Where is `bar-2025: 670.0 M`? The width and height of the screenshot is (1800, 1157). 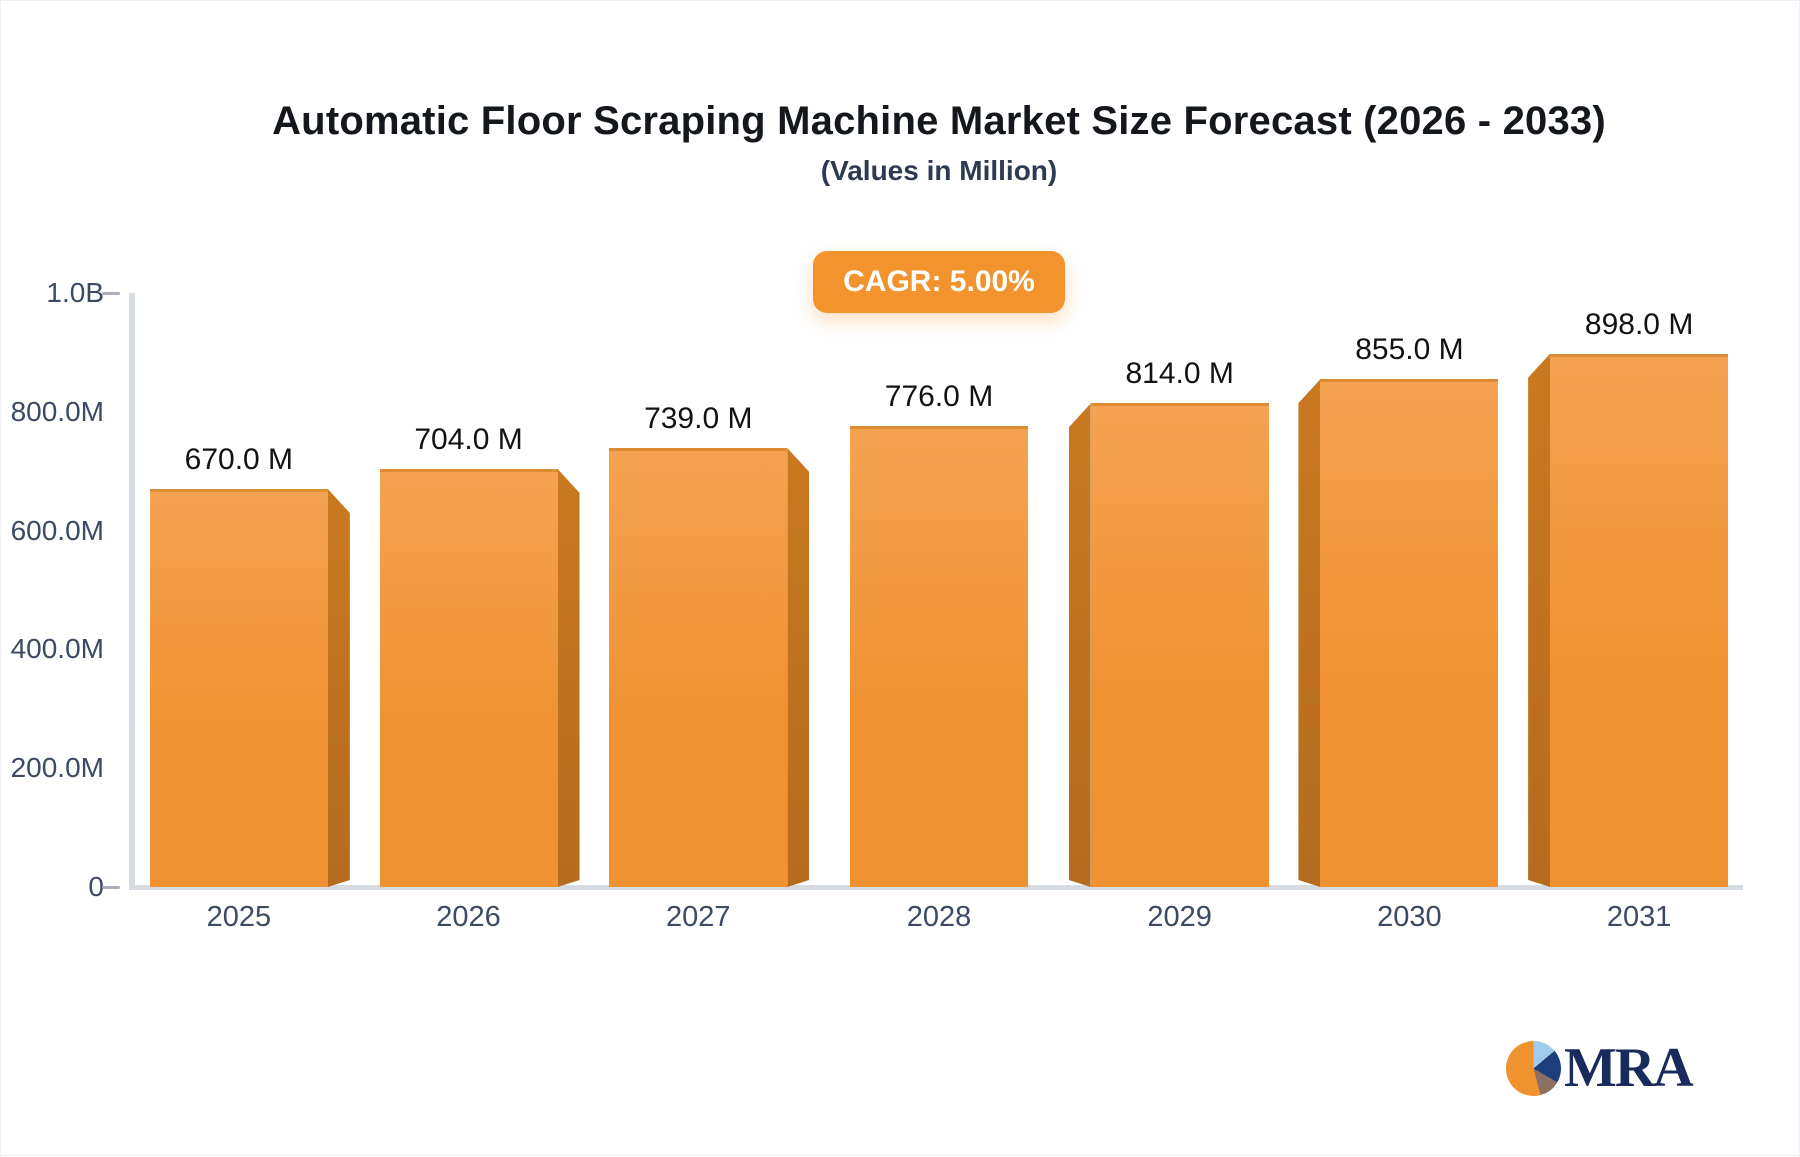 bar-2025: 670.0 M is located at coordinates (249, 665).